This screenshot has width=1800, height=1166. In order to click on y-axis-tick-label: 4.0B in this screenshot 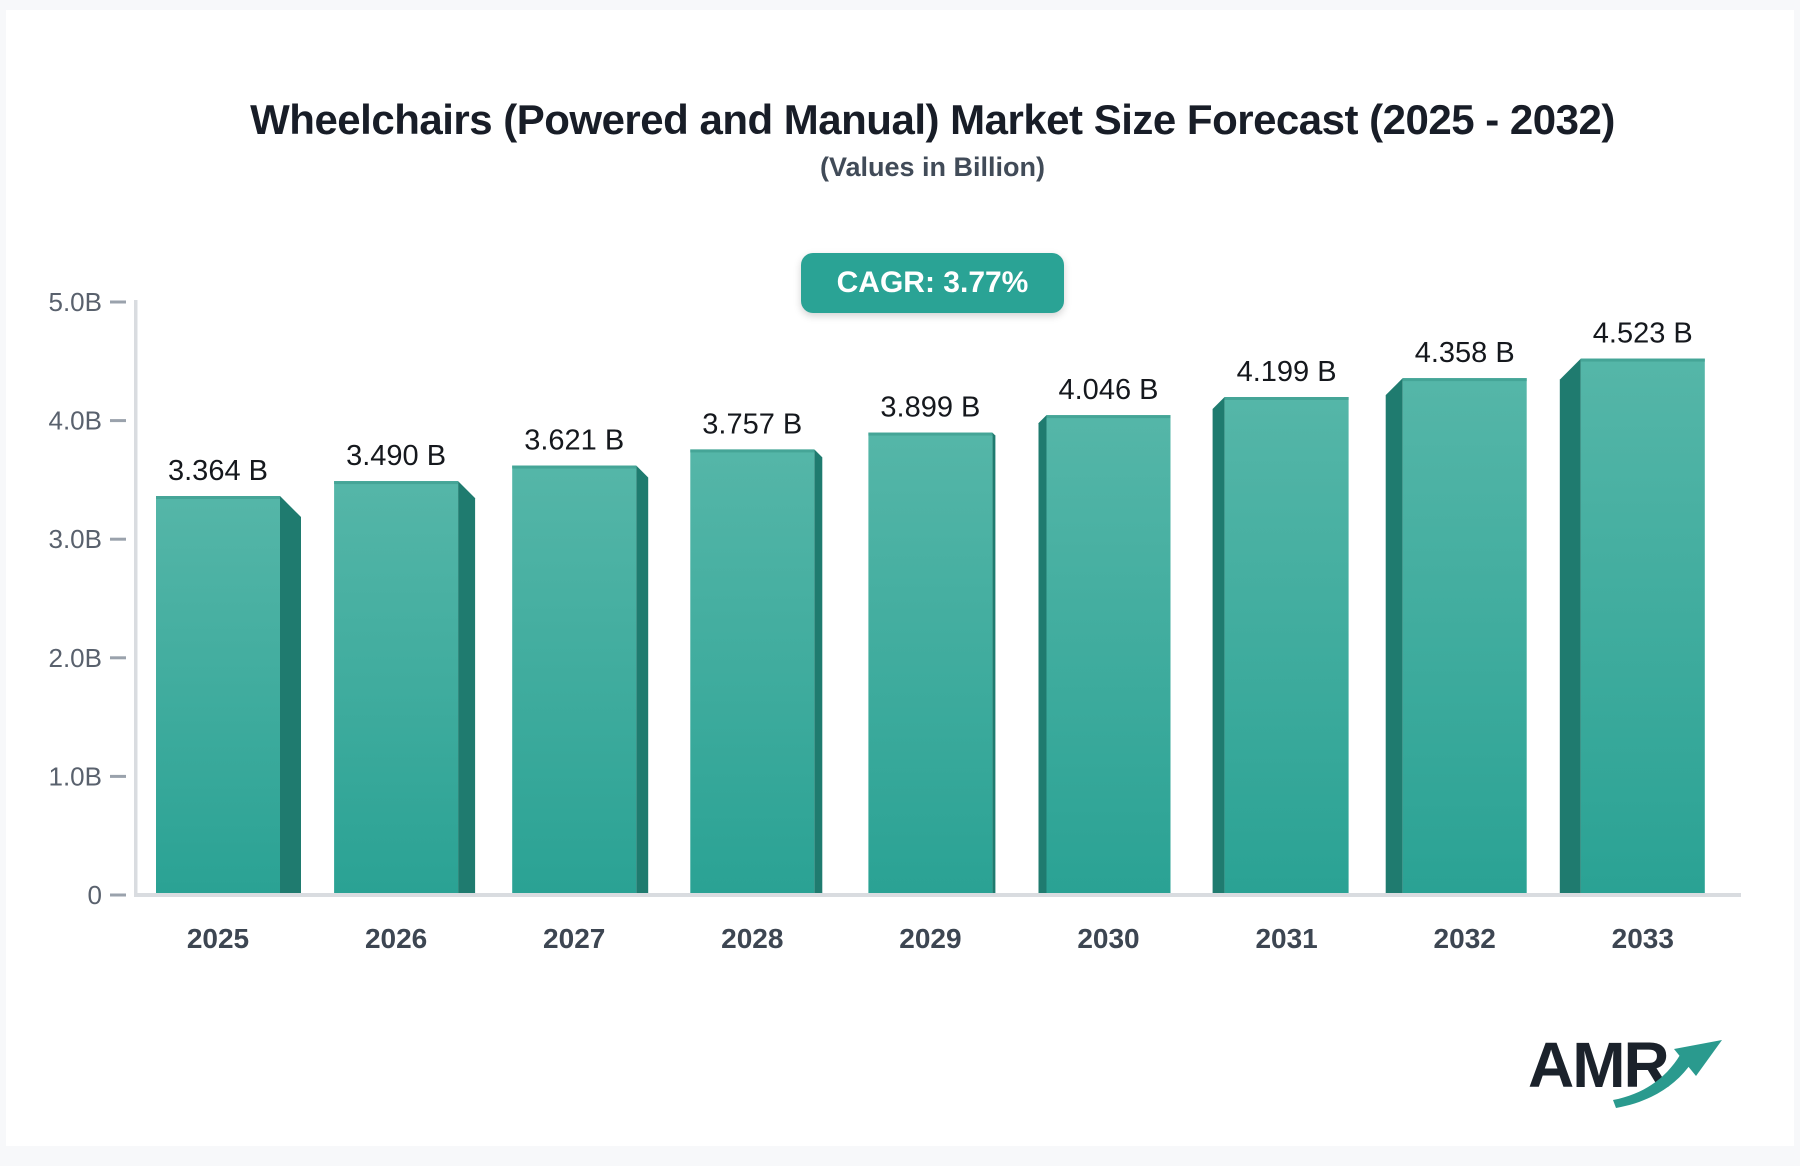, I will do `click(76, 421)`.